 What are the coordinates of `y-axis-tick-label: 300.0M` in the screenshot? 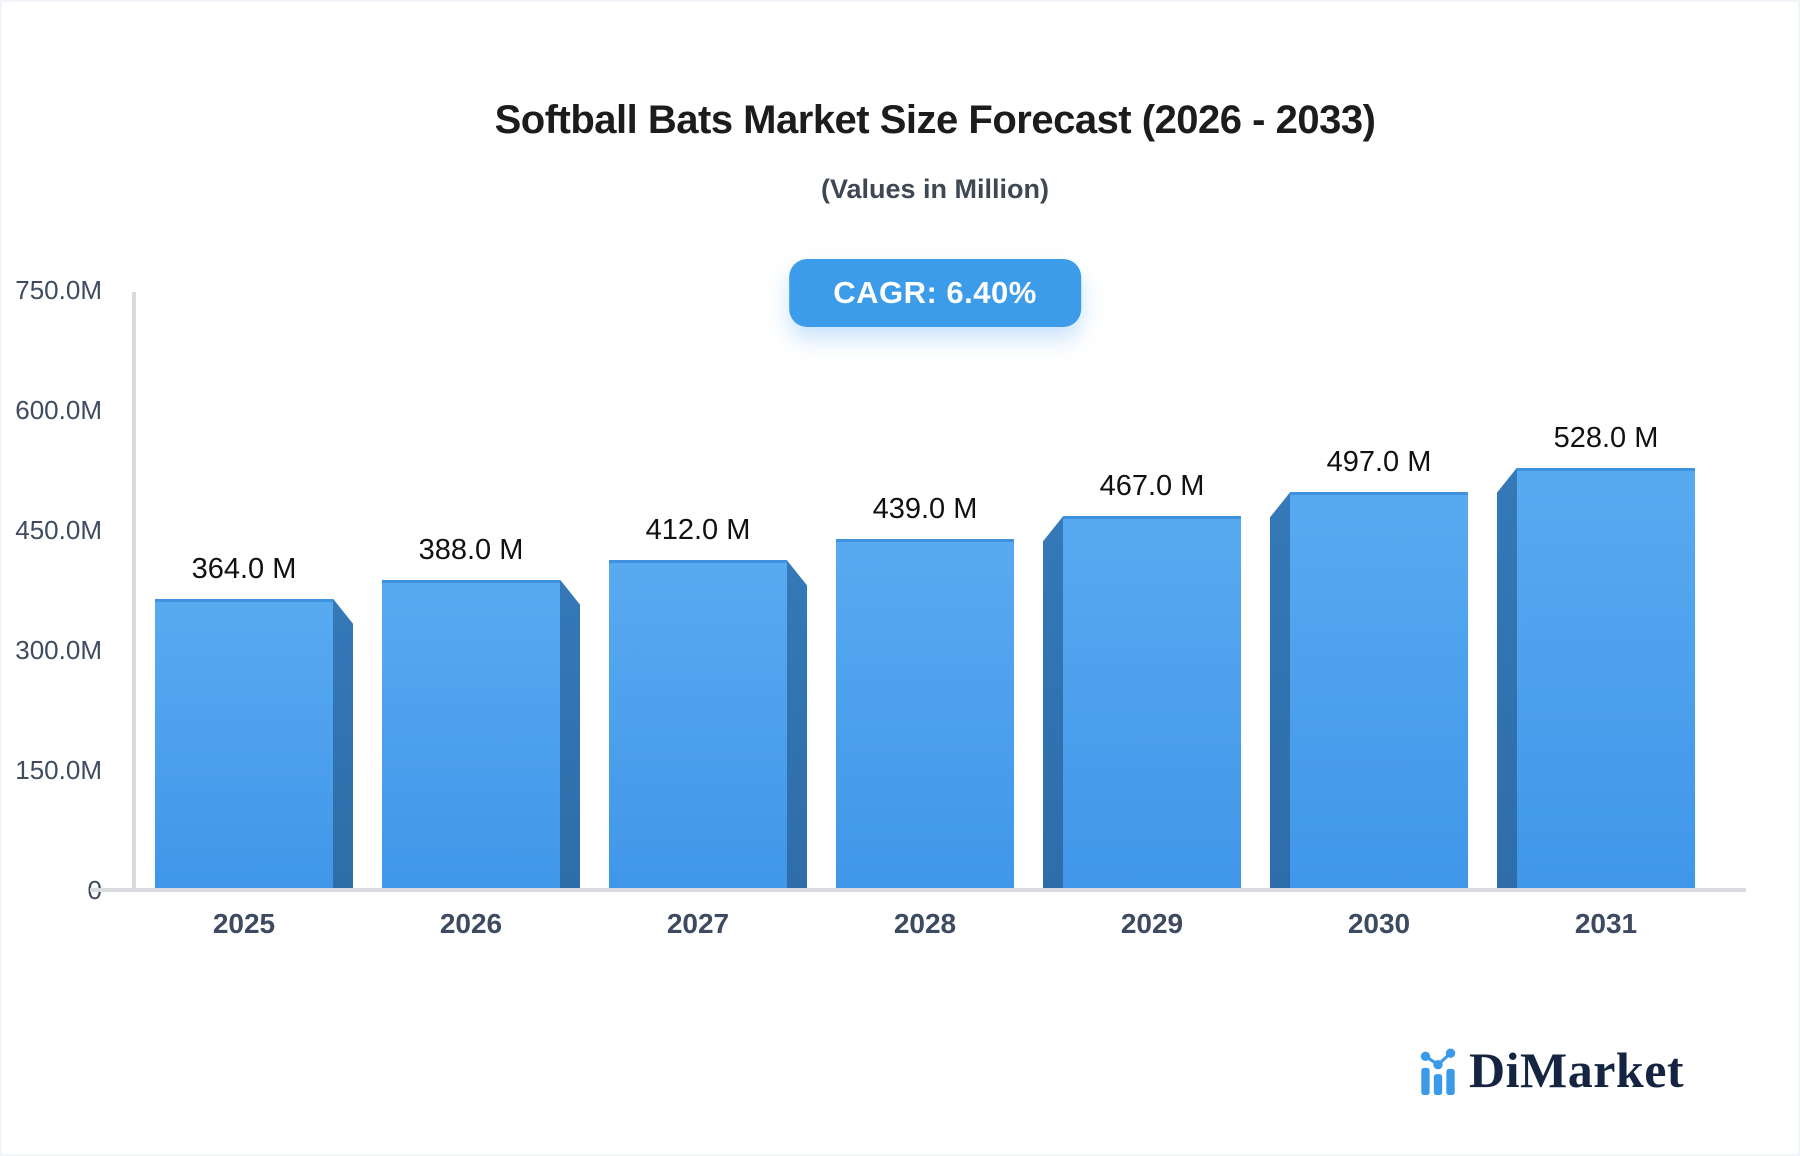 It's located at (58, 650).